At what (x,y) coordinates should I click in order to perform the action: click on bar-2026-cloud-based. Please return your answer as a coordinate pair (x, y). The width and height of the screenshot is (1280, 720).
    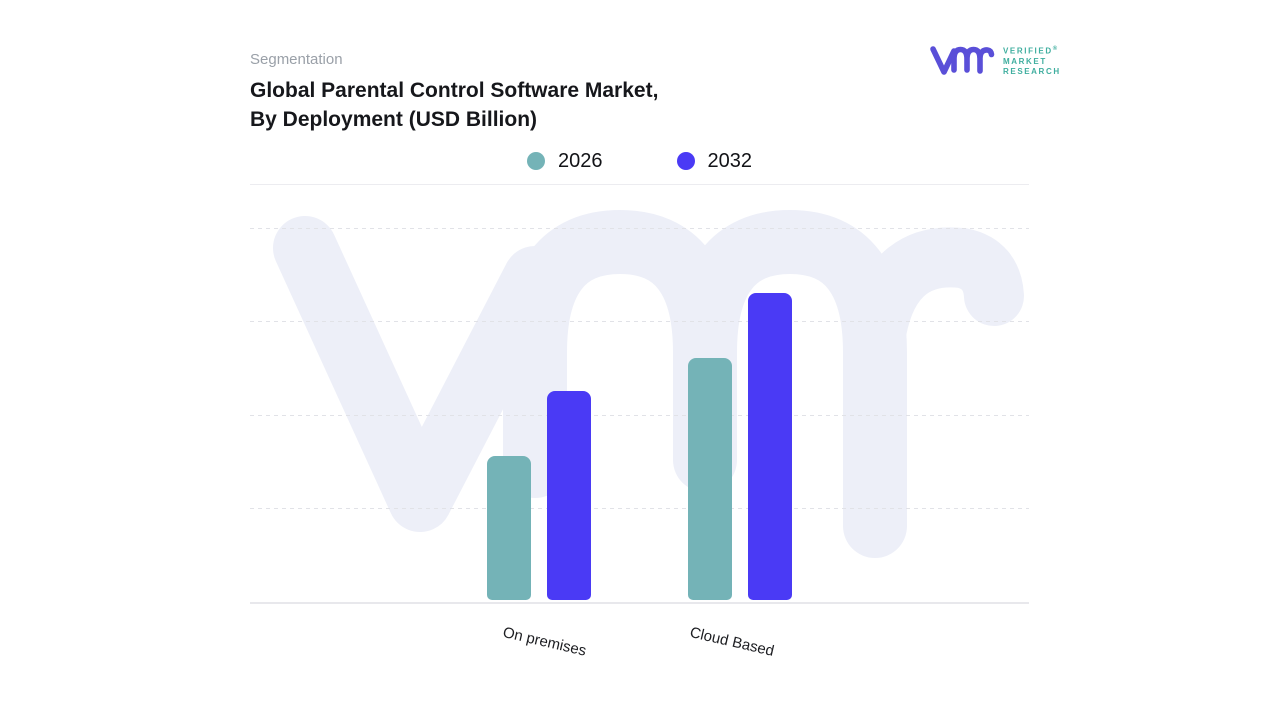
    Looking at the image, I should click on (710, 479).